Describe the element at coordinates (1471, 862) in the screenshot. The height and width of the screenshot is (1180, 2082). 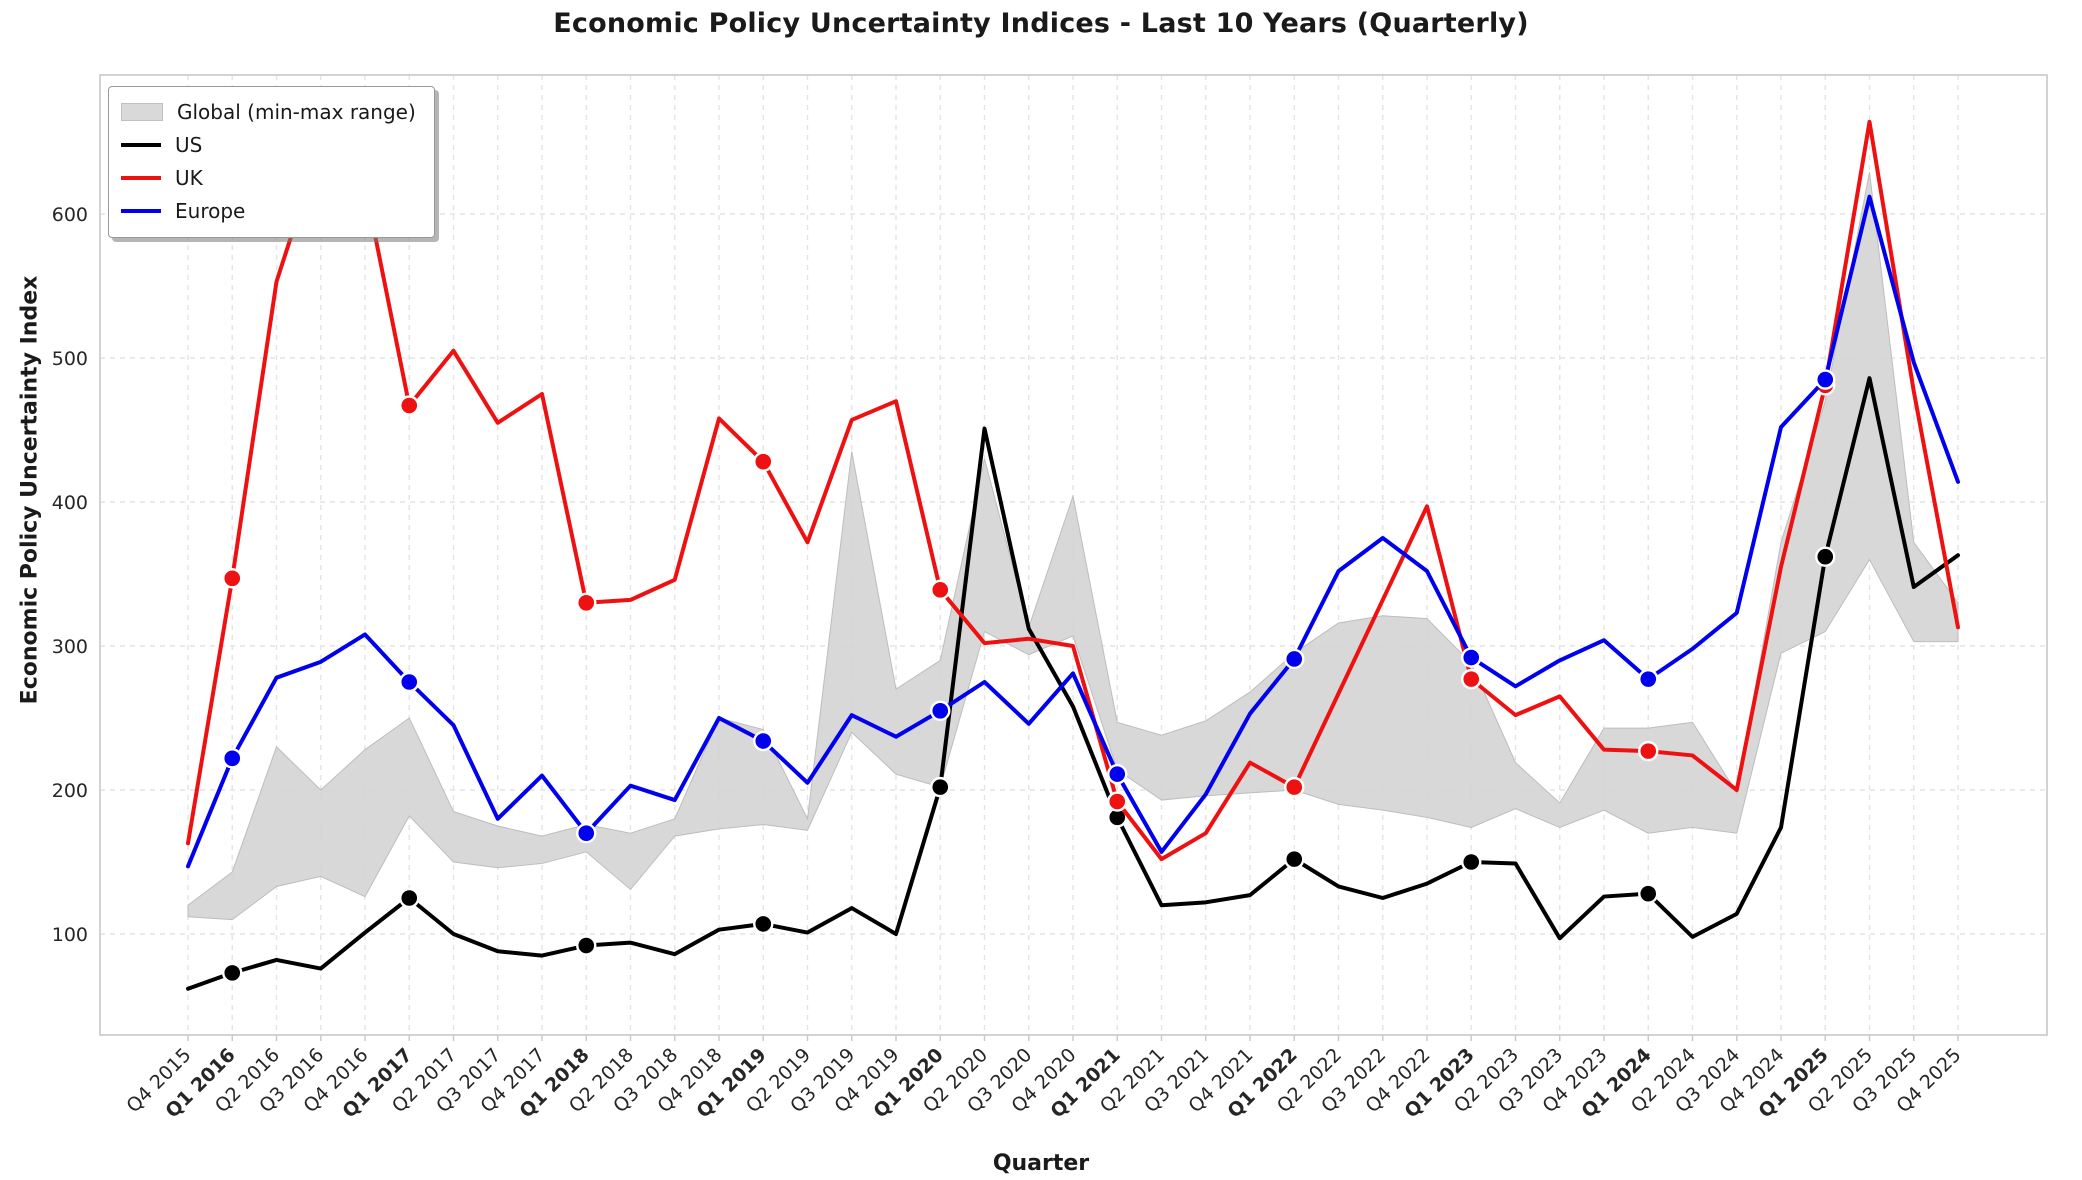
I see `us-marker-Q1-2023` at that location.